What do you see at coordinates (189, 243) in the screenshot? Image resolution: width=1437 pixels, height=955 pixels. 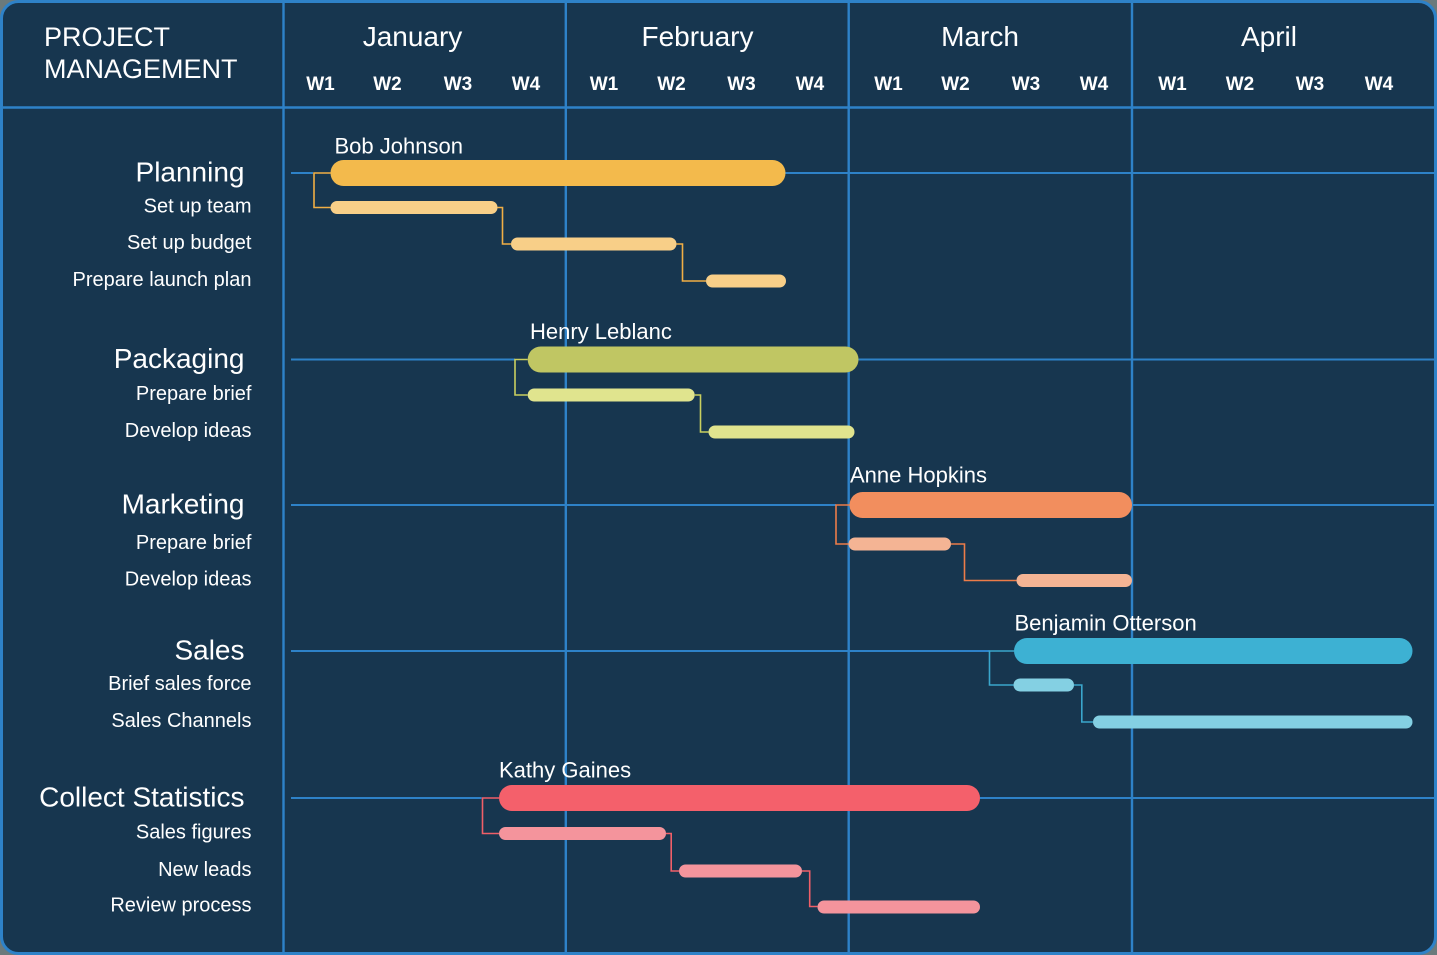 I see `svg-text: Set up budget` at bounding box center [189, 243].